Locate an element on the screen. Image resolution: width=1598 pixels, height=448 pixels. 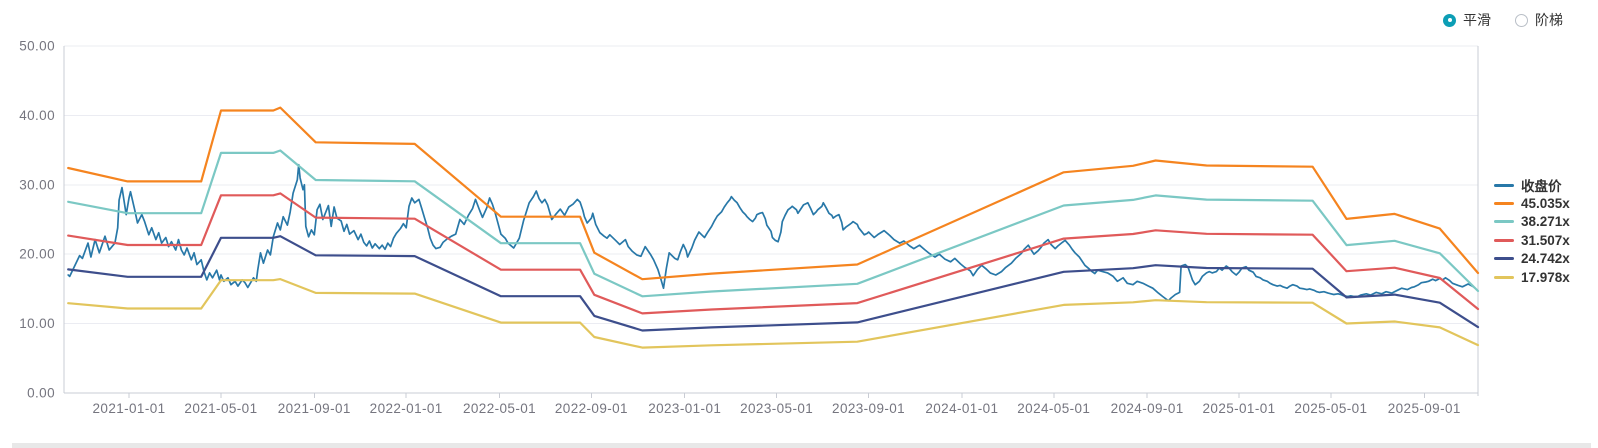
radio-label: 平滑 is located at coordinates (1477, 20).